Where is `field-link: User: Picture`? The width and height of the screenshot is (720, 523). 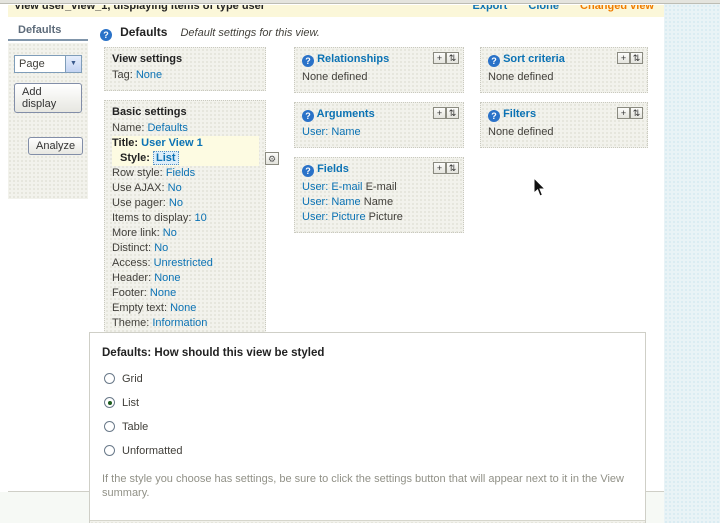 field-link: User: Picture is located at coordinates (334, 217).